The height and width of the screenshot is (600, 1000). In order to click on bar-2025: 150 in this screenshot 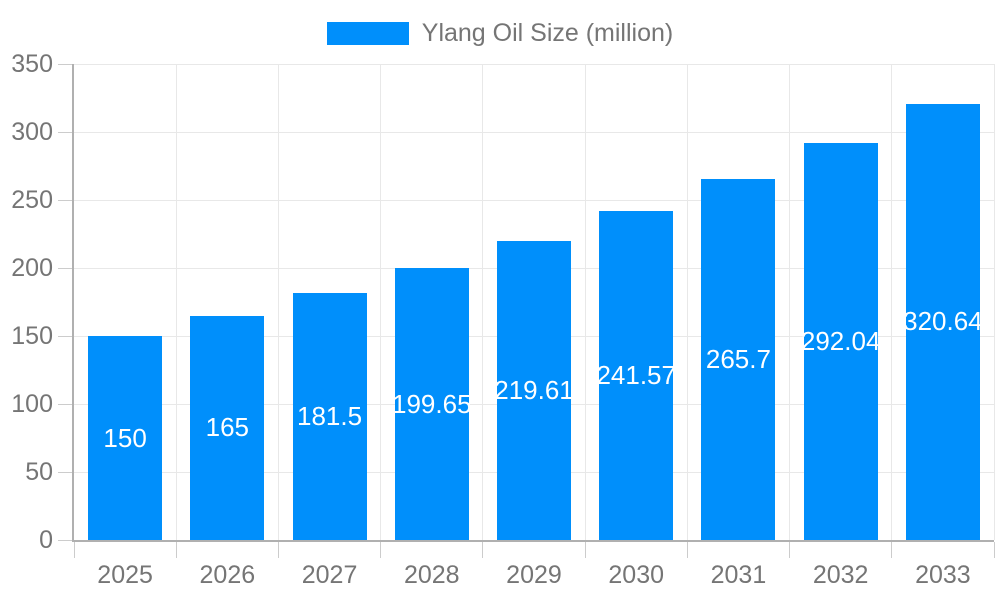, I will do `click(125, 438)`.